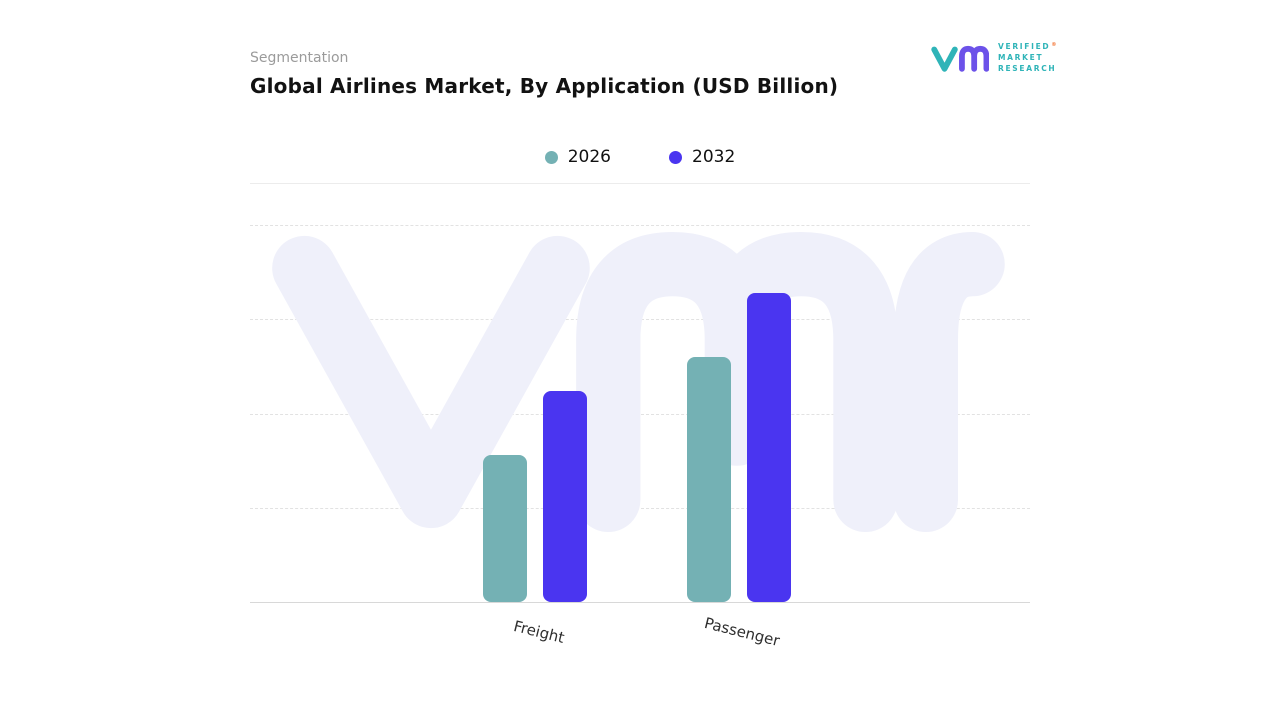 The width and height of the screenshot is (1280, 720). I want to click on baseline-axis, so click(640, 602).